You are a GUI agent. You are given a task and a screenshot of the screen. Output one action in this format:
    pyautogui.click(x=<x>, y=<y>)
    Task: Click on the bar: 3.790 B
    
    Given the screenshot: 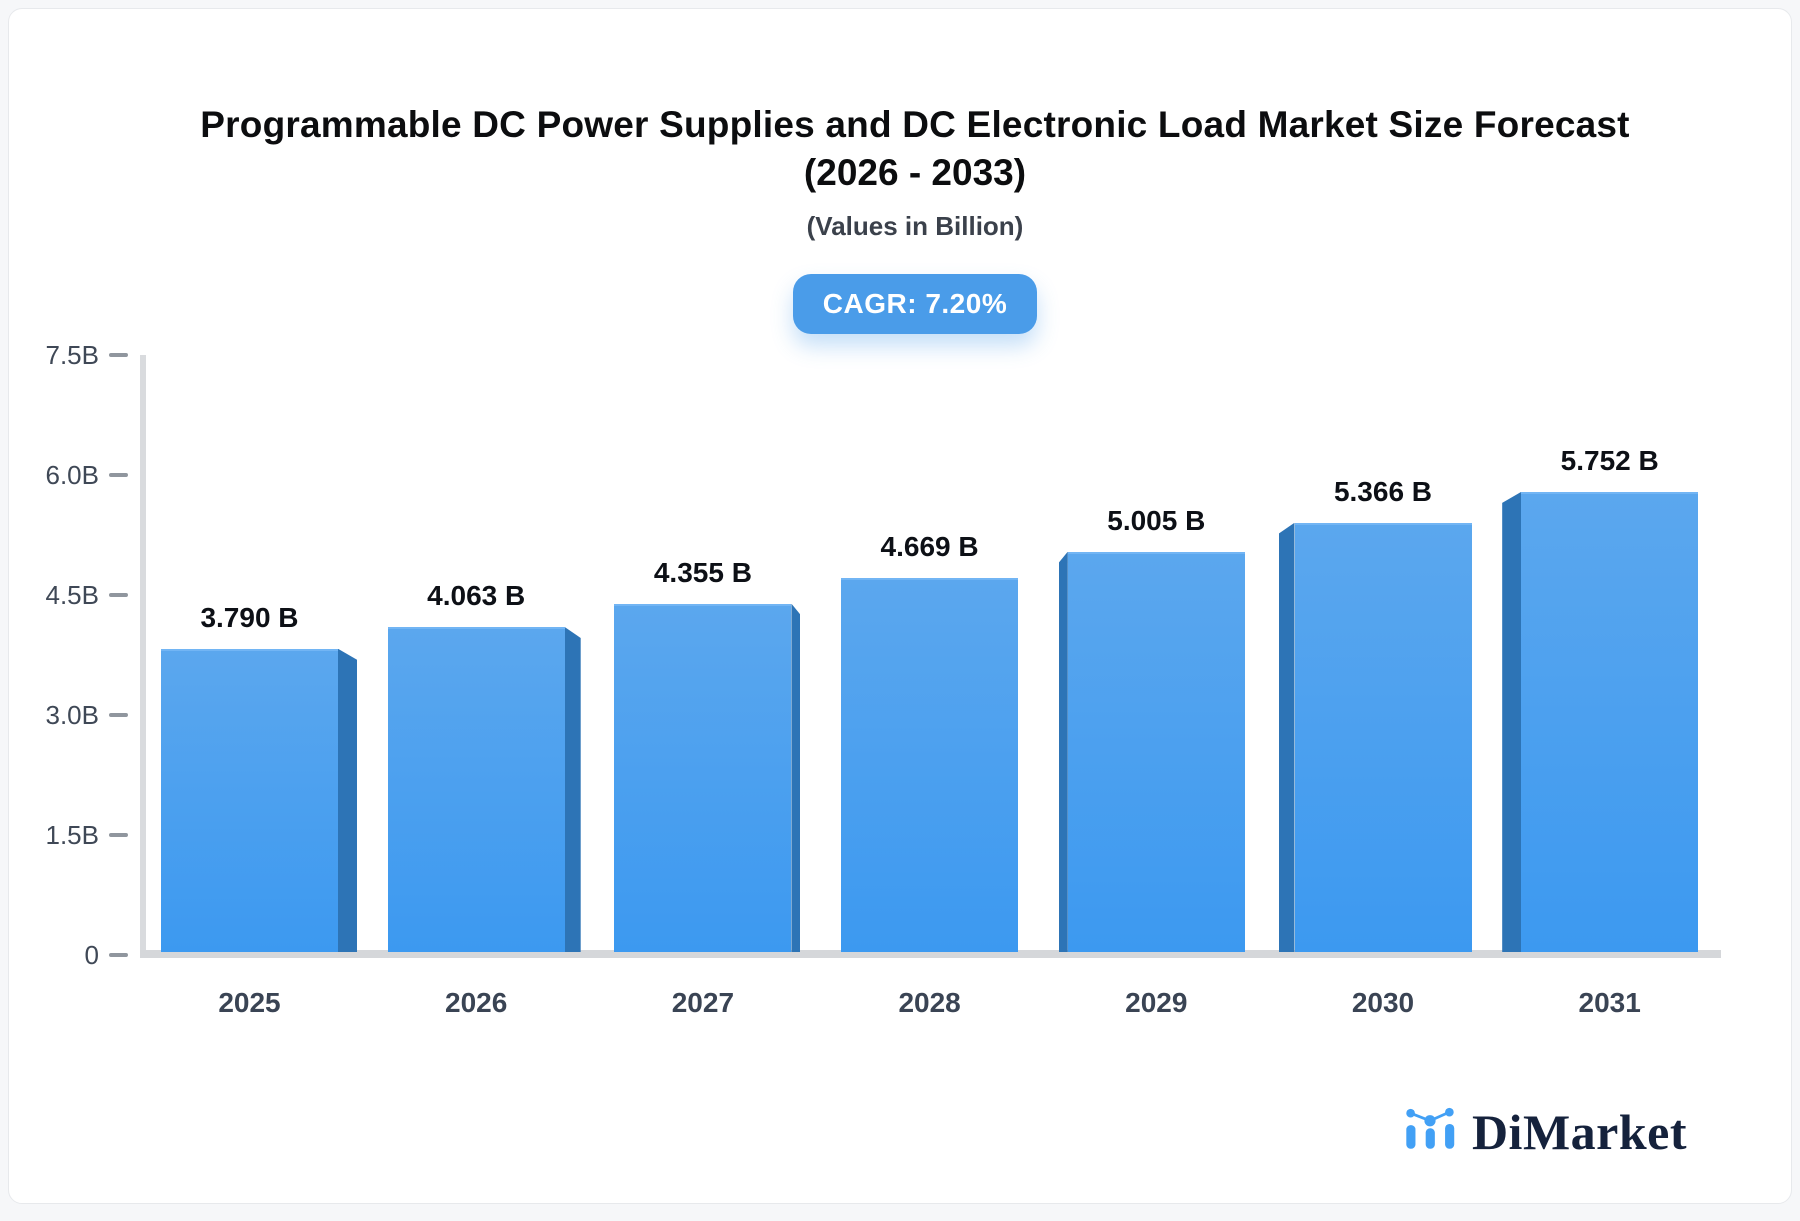 What is the action you would take?
    pyautogui.click(x=259, y=777)
    